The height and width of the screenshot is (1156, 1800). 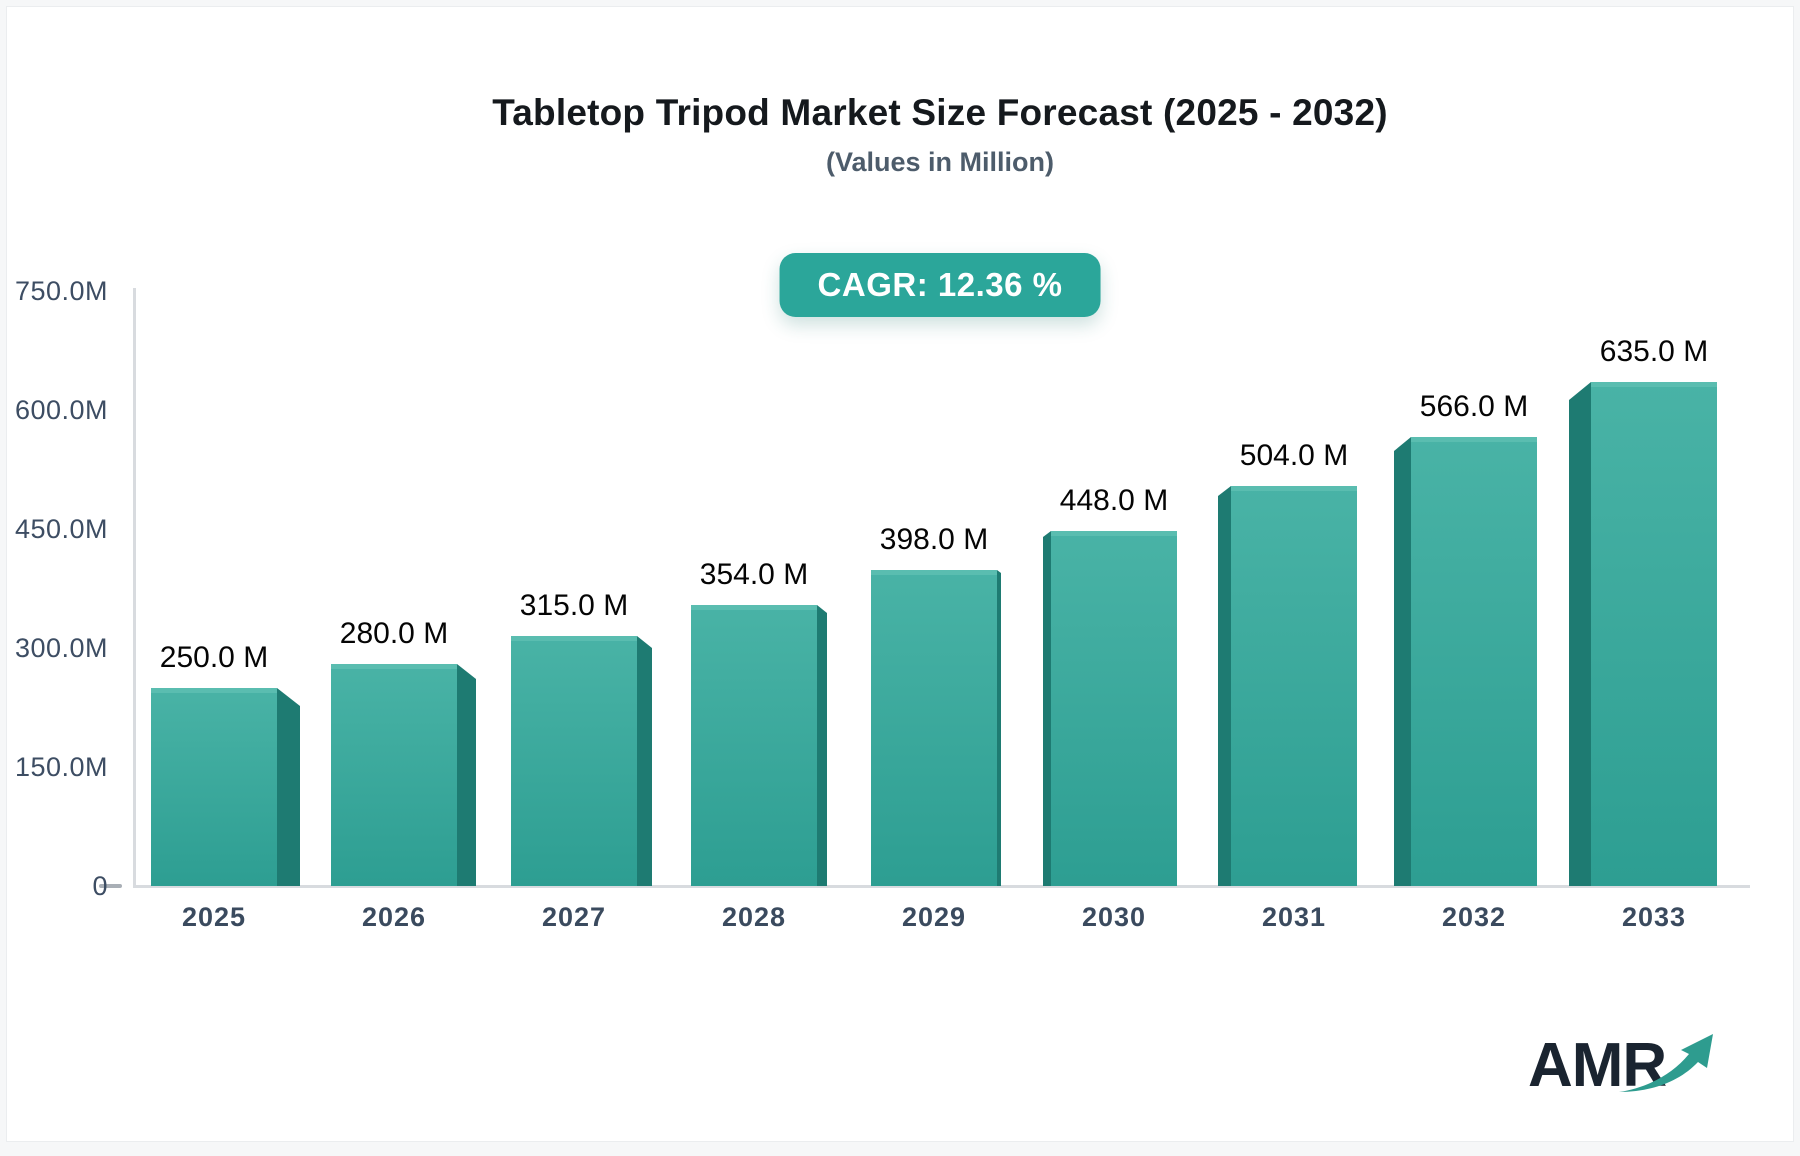 I want to click on cagr-badge: CAGR: 12.36 %, so click(x=940, y=285).